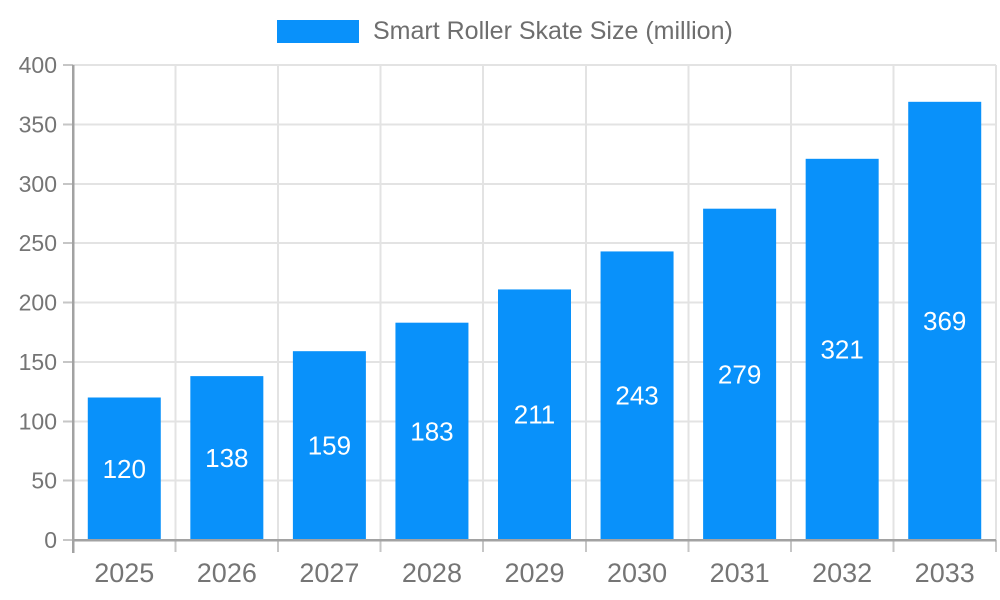 The image size is (1000, 600). I want to click on y-tick-label: 150, so click(38, 362).